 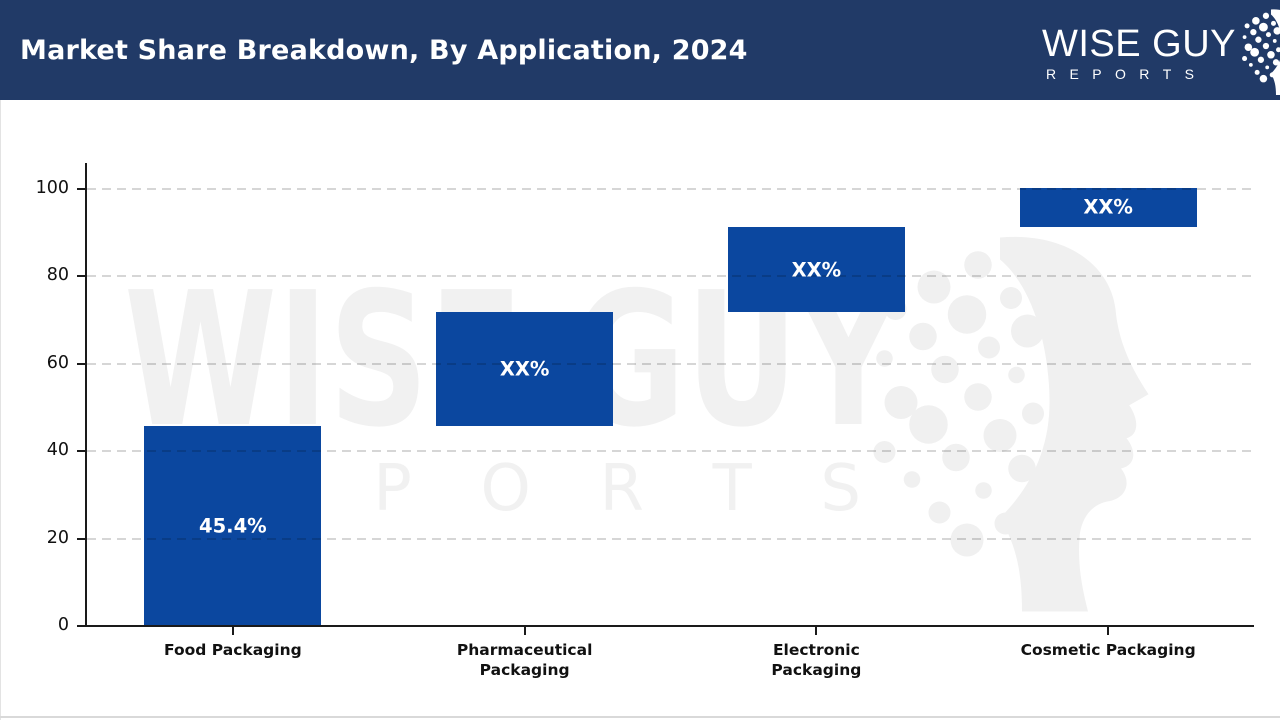 What do you see at coordinates (524, 650) in the screenshot?
I see `x-category-label-line: Pharmaceutical` at bounding box center [524, 650].